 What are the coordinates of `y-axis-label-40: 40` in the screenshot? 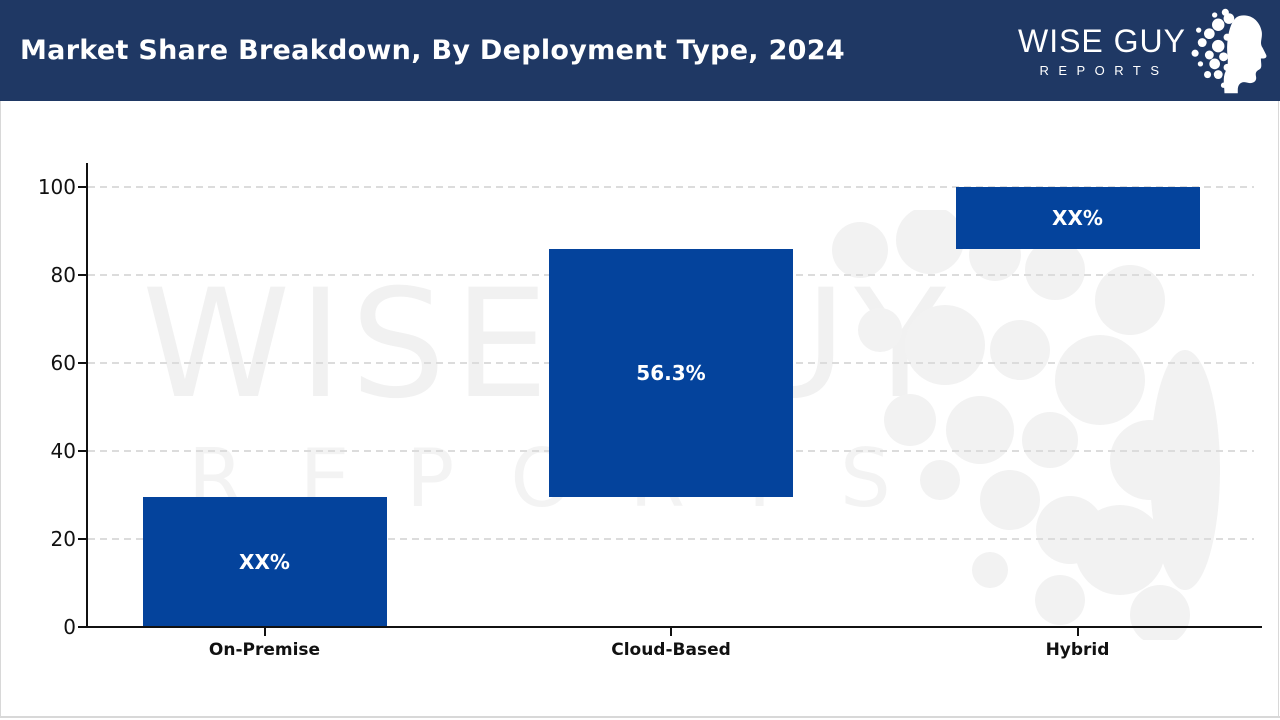 It's located at (63, 450).